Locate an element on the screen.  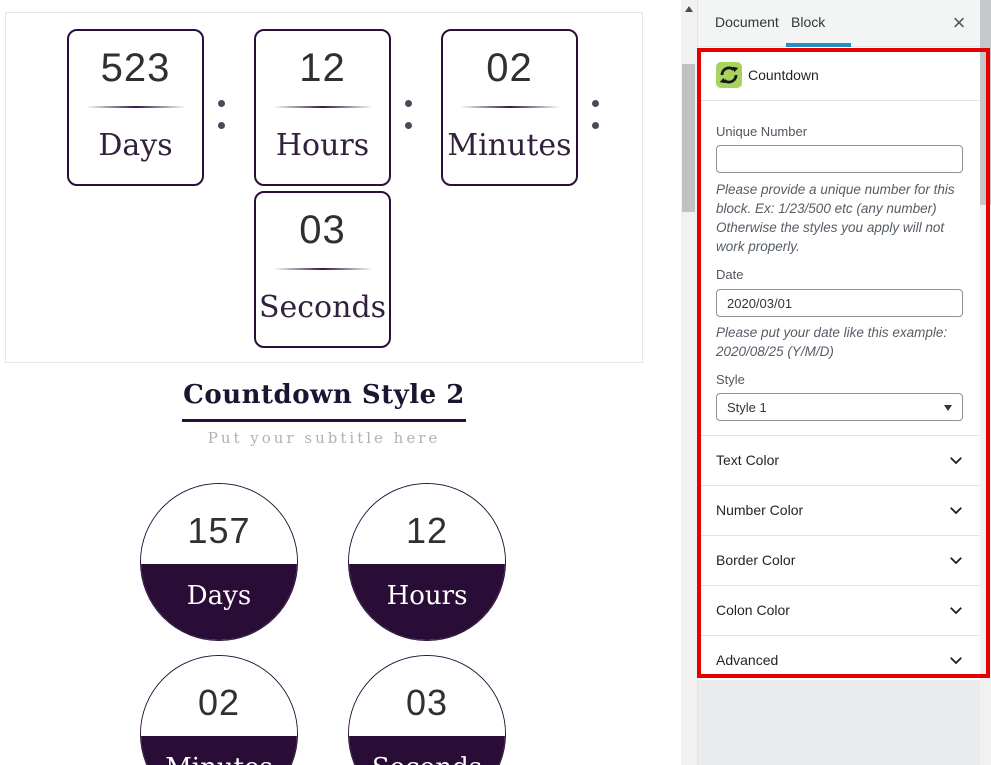
countdown-unit-seconds: 03 Seconds is located at coordinates (322, 269).